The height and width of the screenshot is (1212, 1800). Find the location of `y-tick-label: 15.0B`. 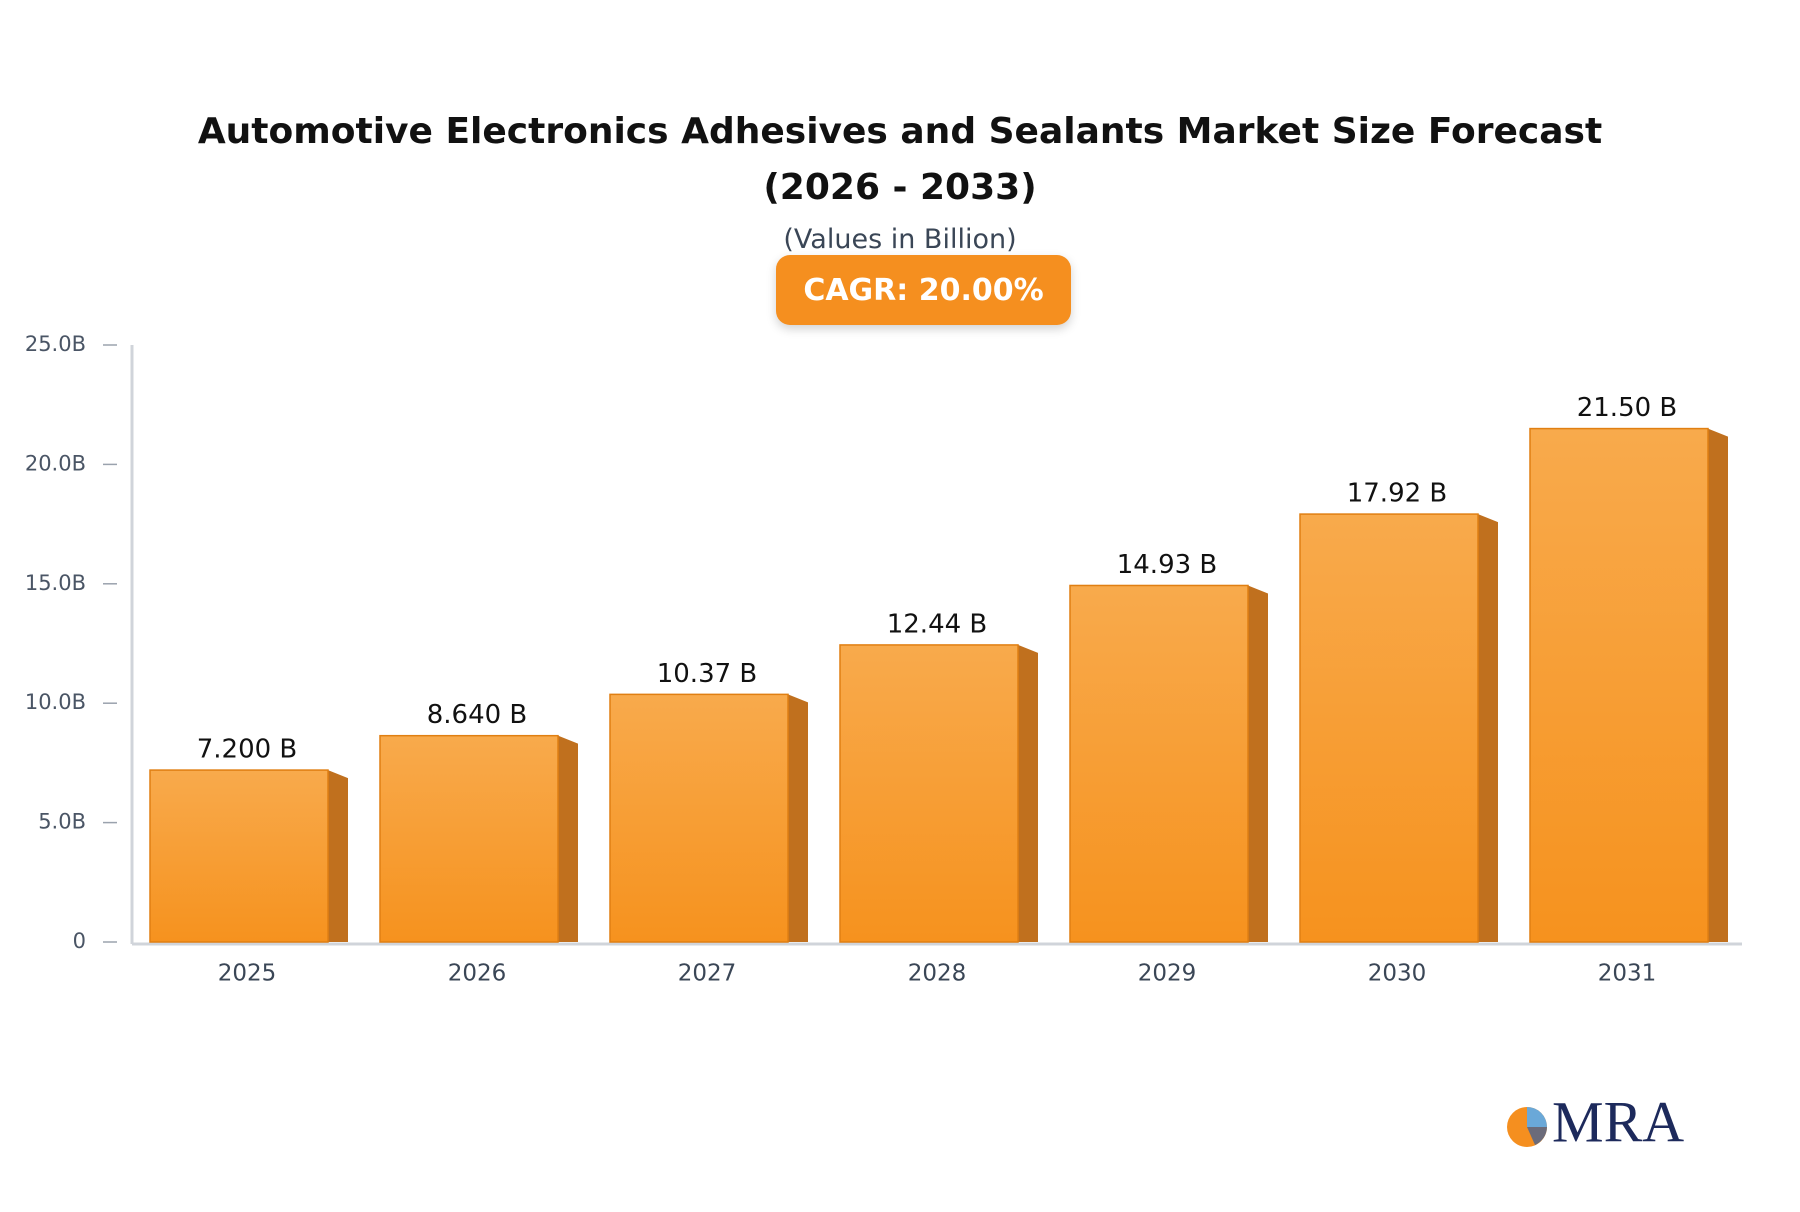

y-tick-label: 15.0B is located at coordinates (55, 583).